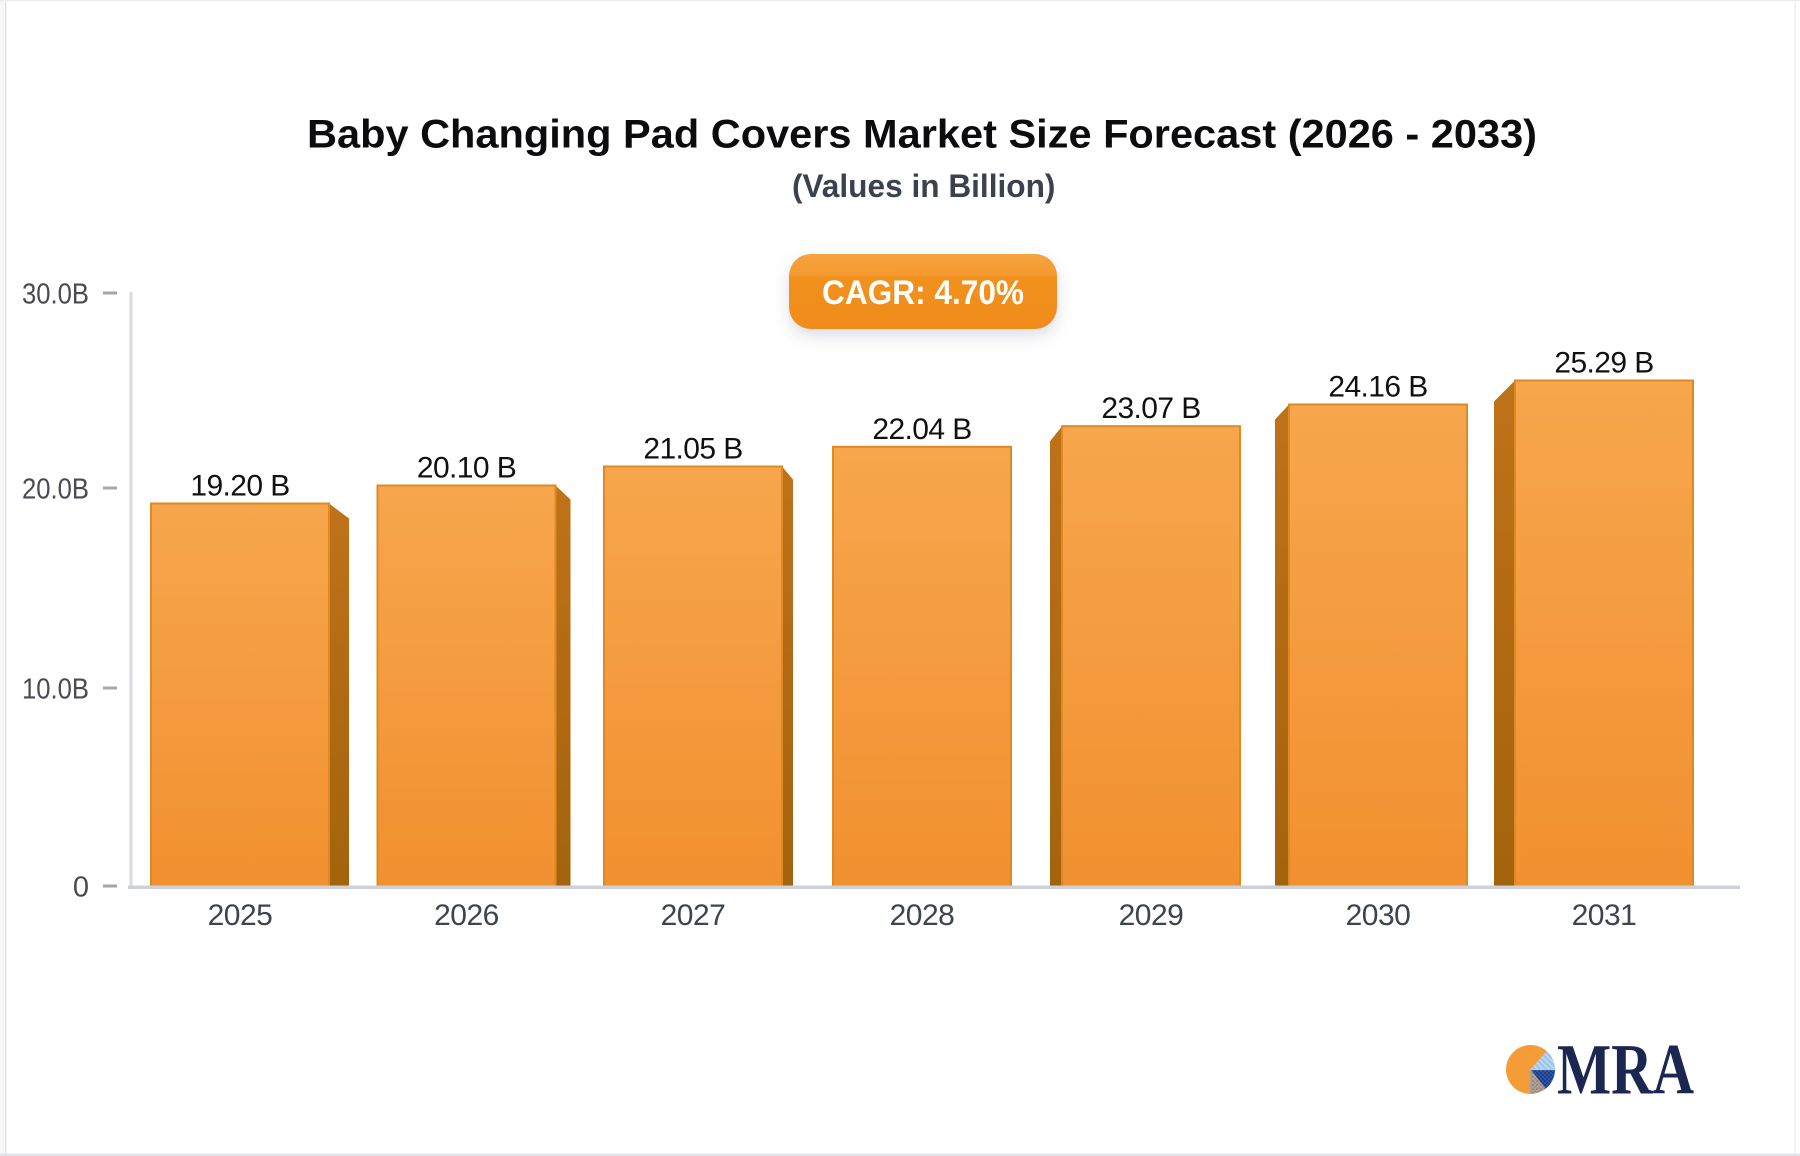  I want to click on svg-text: 2028, so click(922, 915).